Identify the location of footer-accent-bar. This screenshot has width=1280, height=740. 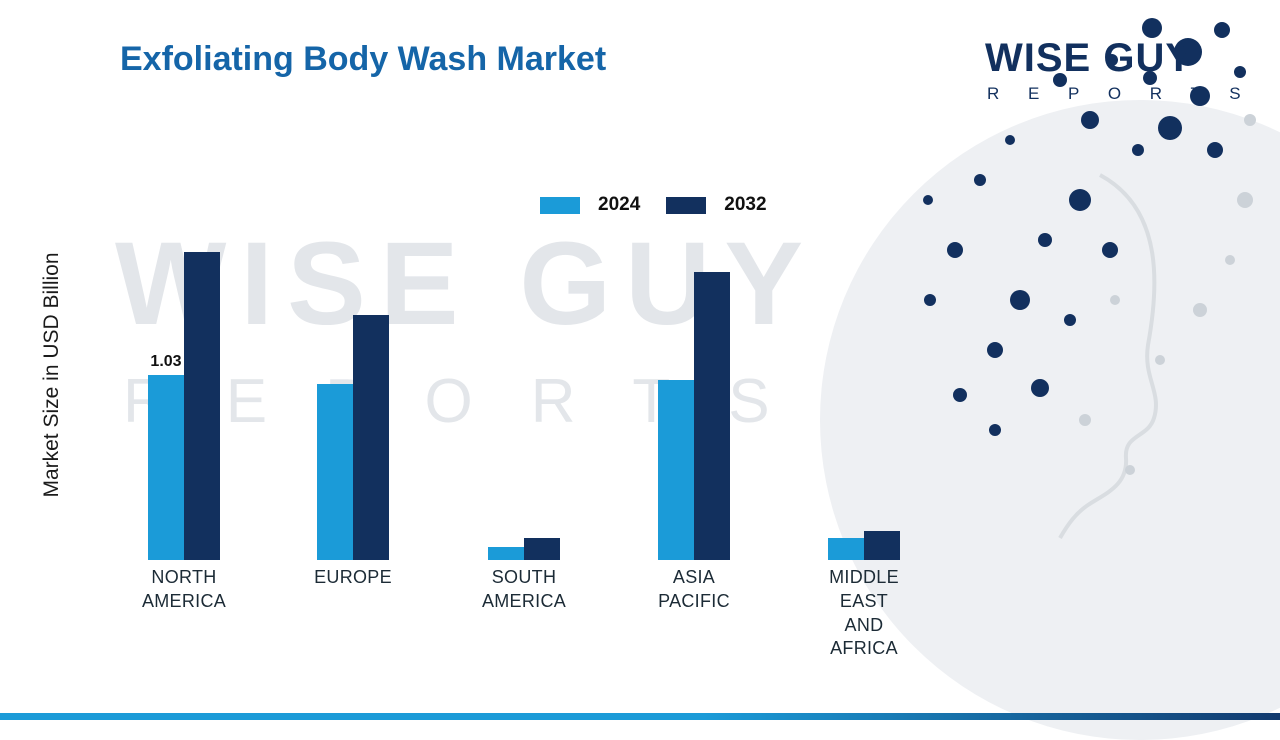
(640, 716).